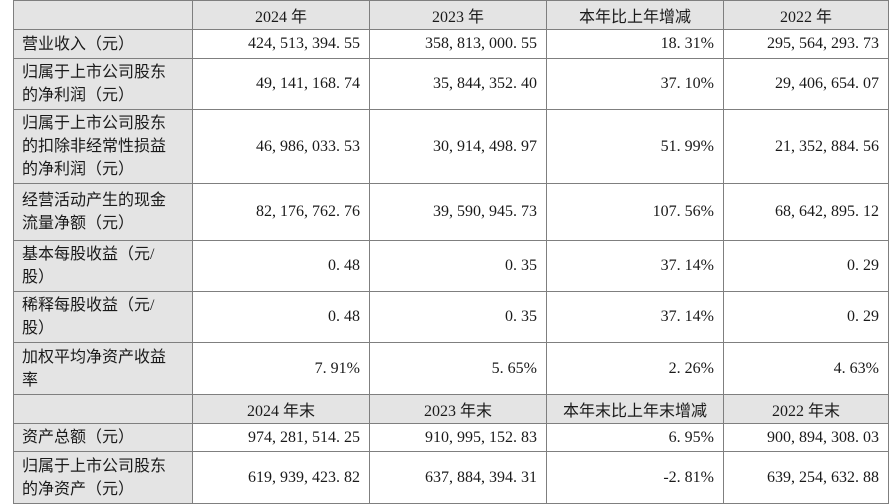 This screenshot has height=504, width=892. What do you see at coordinates (281, 437) in the screenshot?
I see `value-cell: 974, 281, 514. 25` at bounding box center [281, 437].